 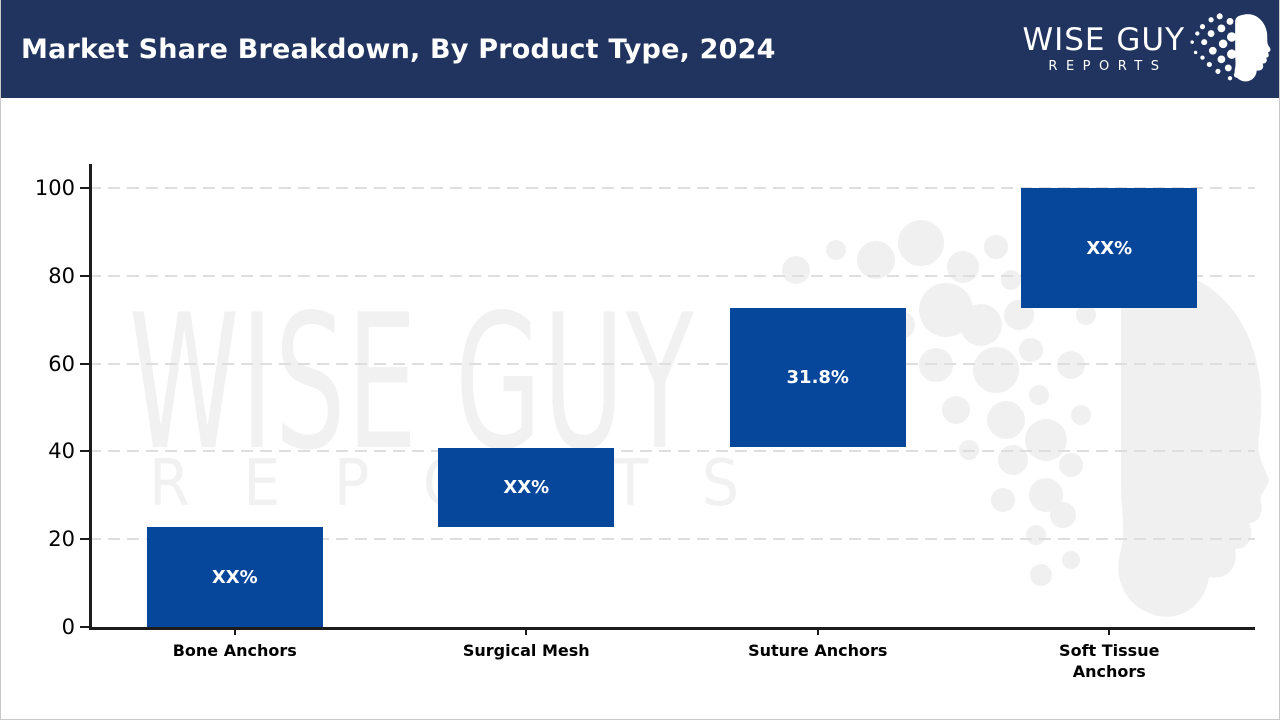 I want to click on logo-sub-label: REPORTS, so click(x=1108, y=66).